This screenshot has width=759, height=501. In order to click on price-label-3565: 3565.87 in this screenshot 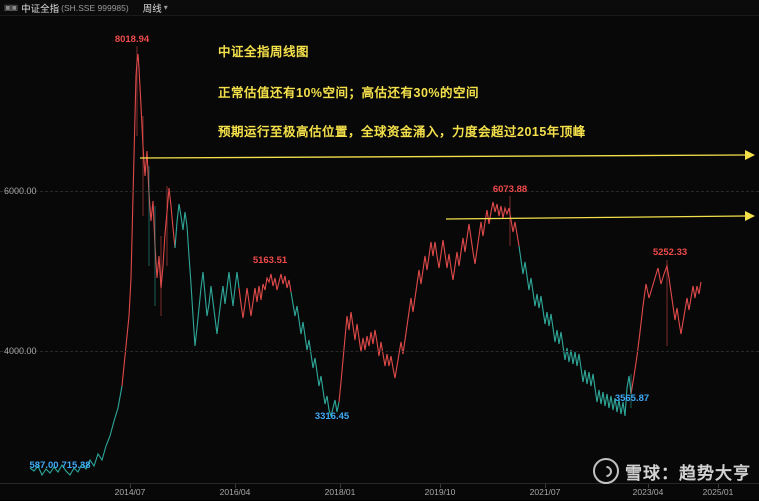, I will do `click(632, 398)`.